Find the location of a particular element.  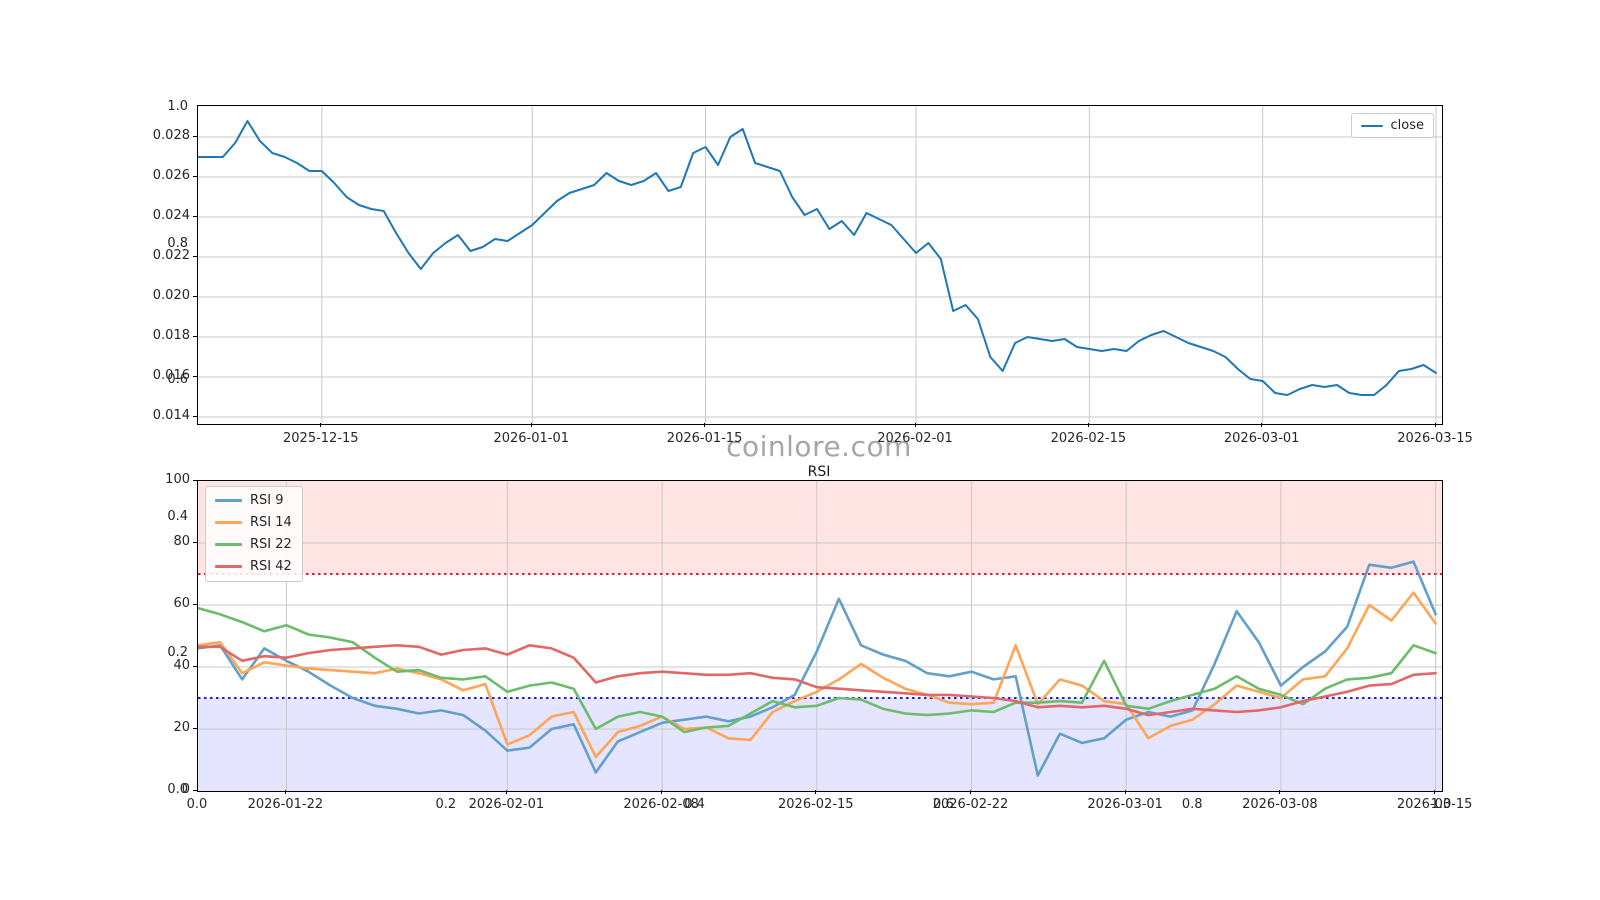

overlay-x-tick-label: 0.6 is located at coordinates (943, 804).